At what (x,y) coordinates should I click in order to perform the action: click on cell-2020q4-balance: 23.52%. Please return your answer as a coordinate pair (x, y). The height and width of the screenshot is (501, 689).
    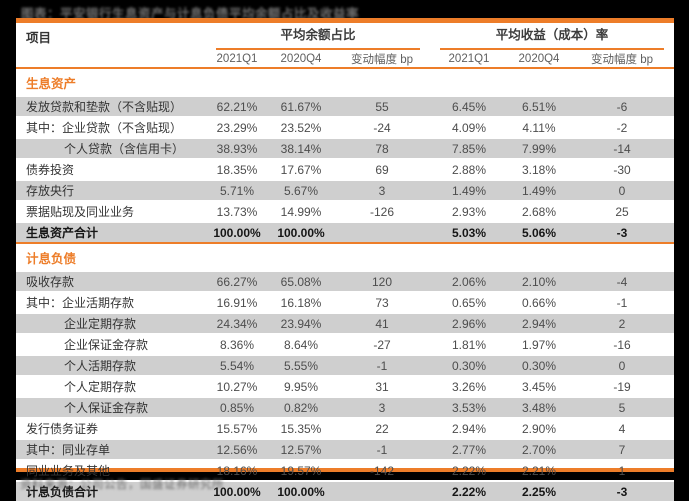
    Looking at the image, I should click on (301, 127).